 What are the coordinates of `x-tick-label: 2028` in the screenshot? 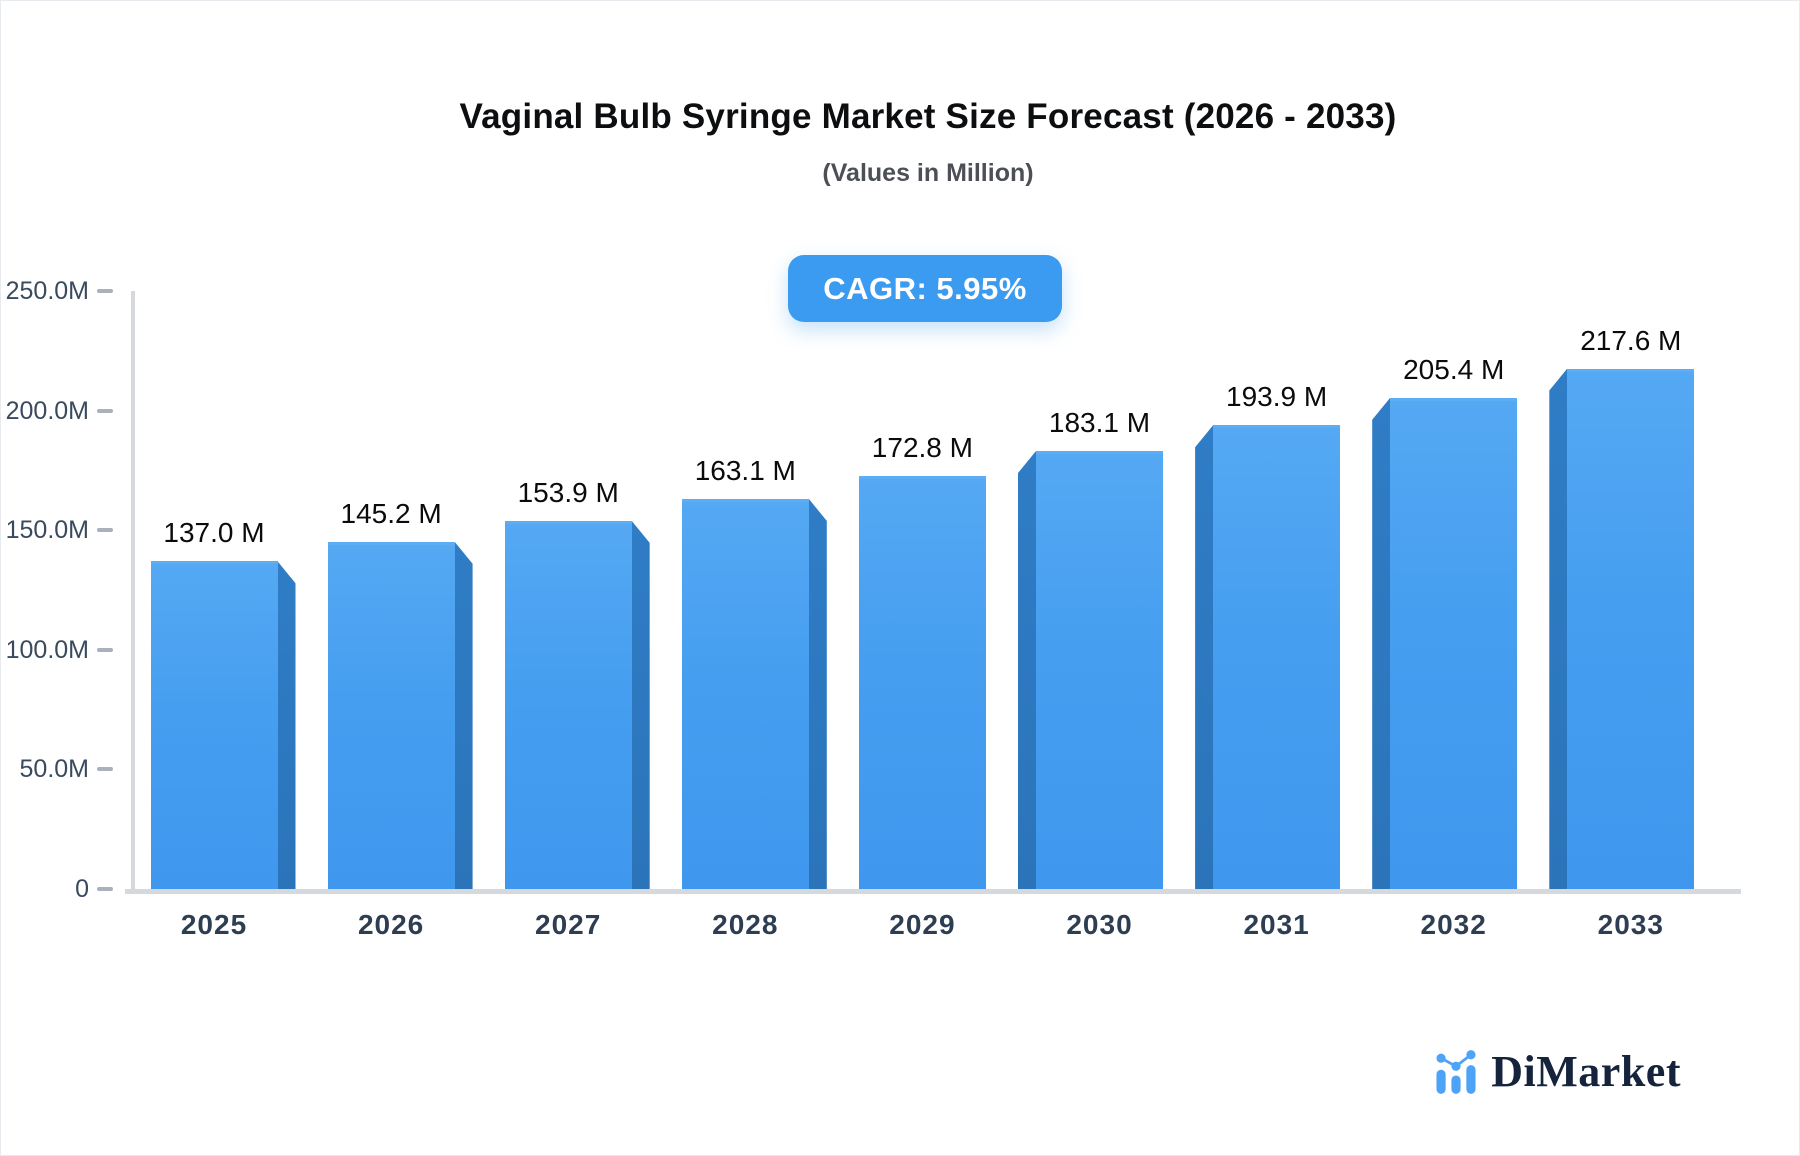 It's located at (745, 924).